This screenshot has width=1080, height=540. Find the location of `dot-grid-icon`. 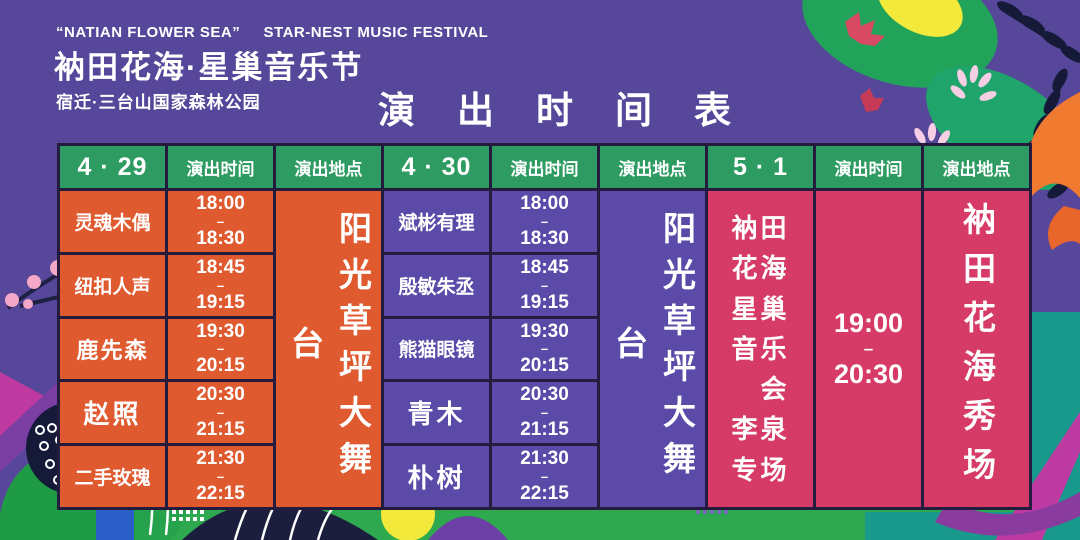

dot-grid-icon is located at coordinates (188, 515).